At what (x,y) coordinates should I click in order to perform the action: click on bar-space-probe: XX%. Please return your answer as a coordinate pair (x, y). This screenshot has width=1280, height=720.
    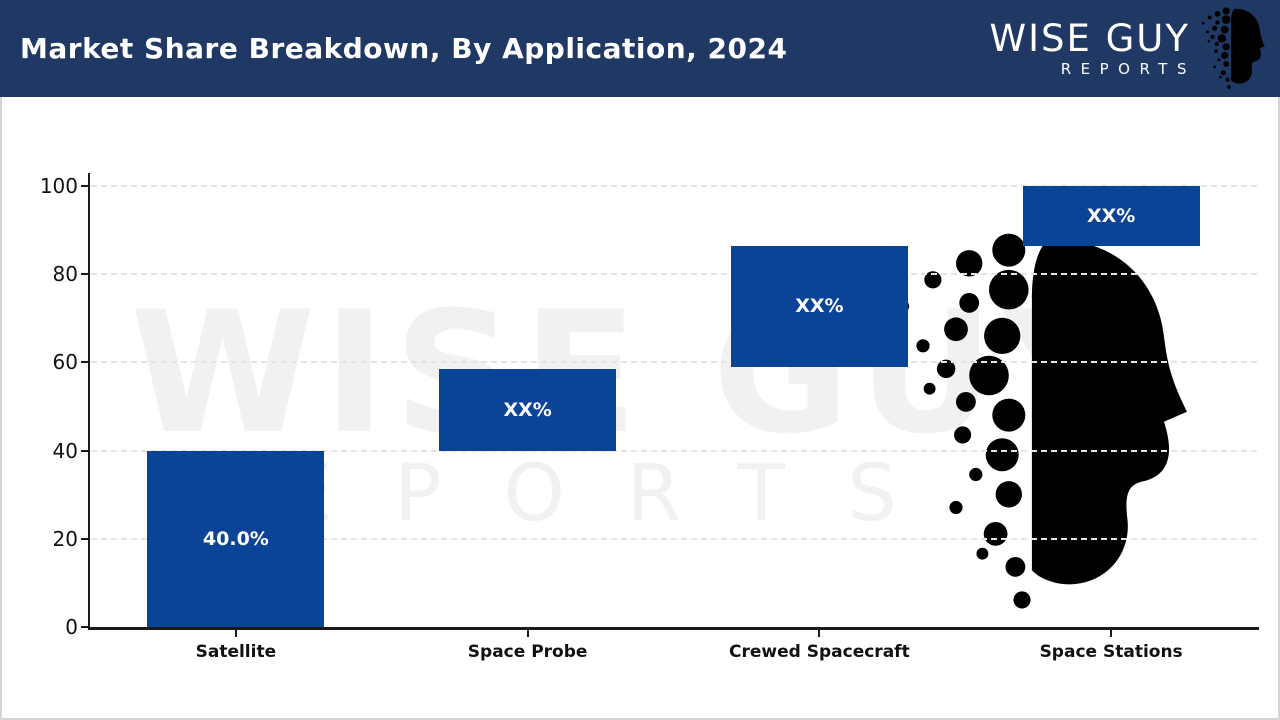
    Looking at the image, I should click on (528, 410).